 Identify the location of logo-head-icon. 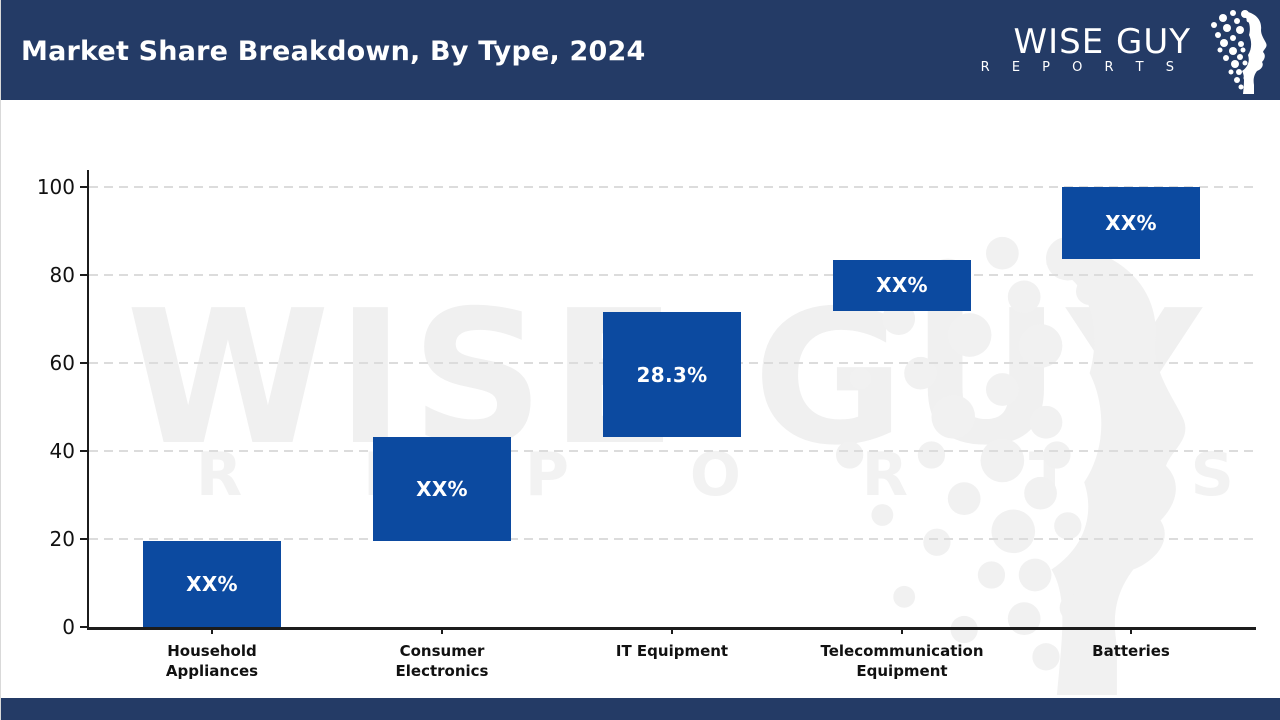
(1239, 52).